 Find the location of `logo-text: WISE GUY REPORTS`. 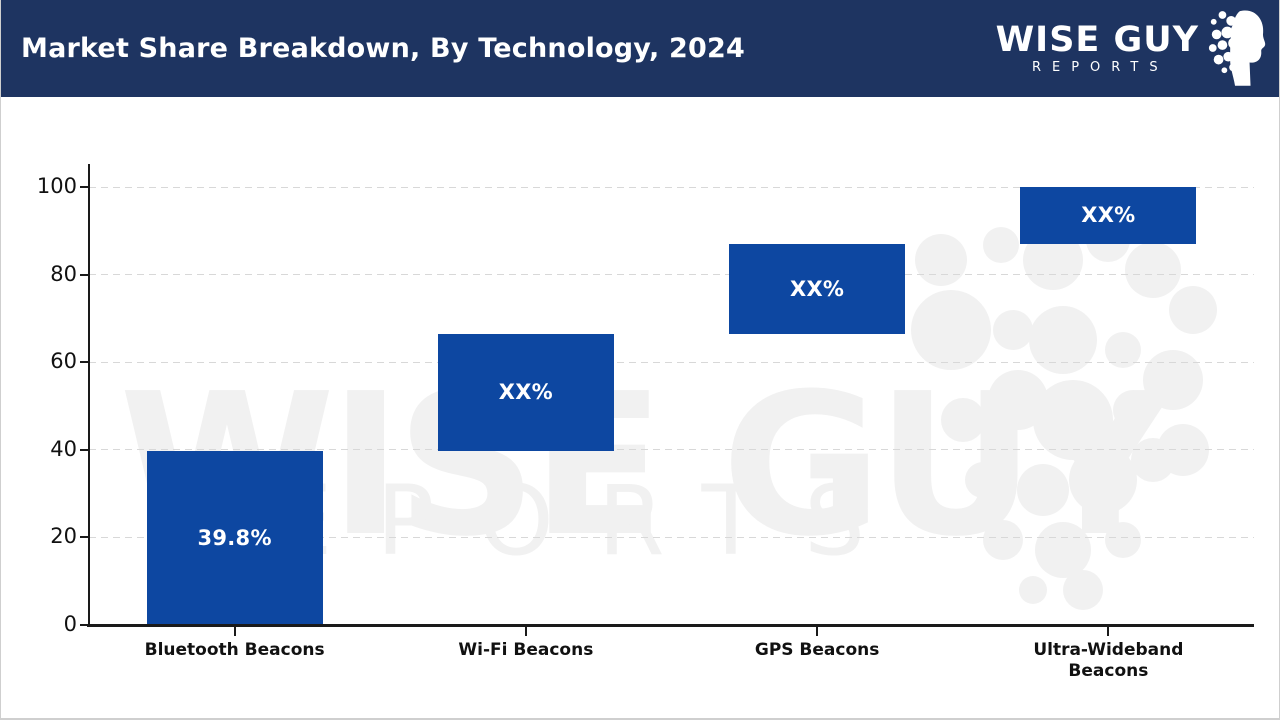

logo-text: WISE GUY REPORTS is located at coordinates (1097, 47).